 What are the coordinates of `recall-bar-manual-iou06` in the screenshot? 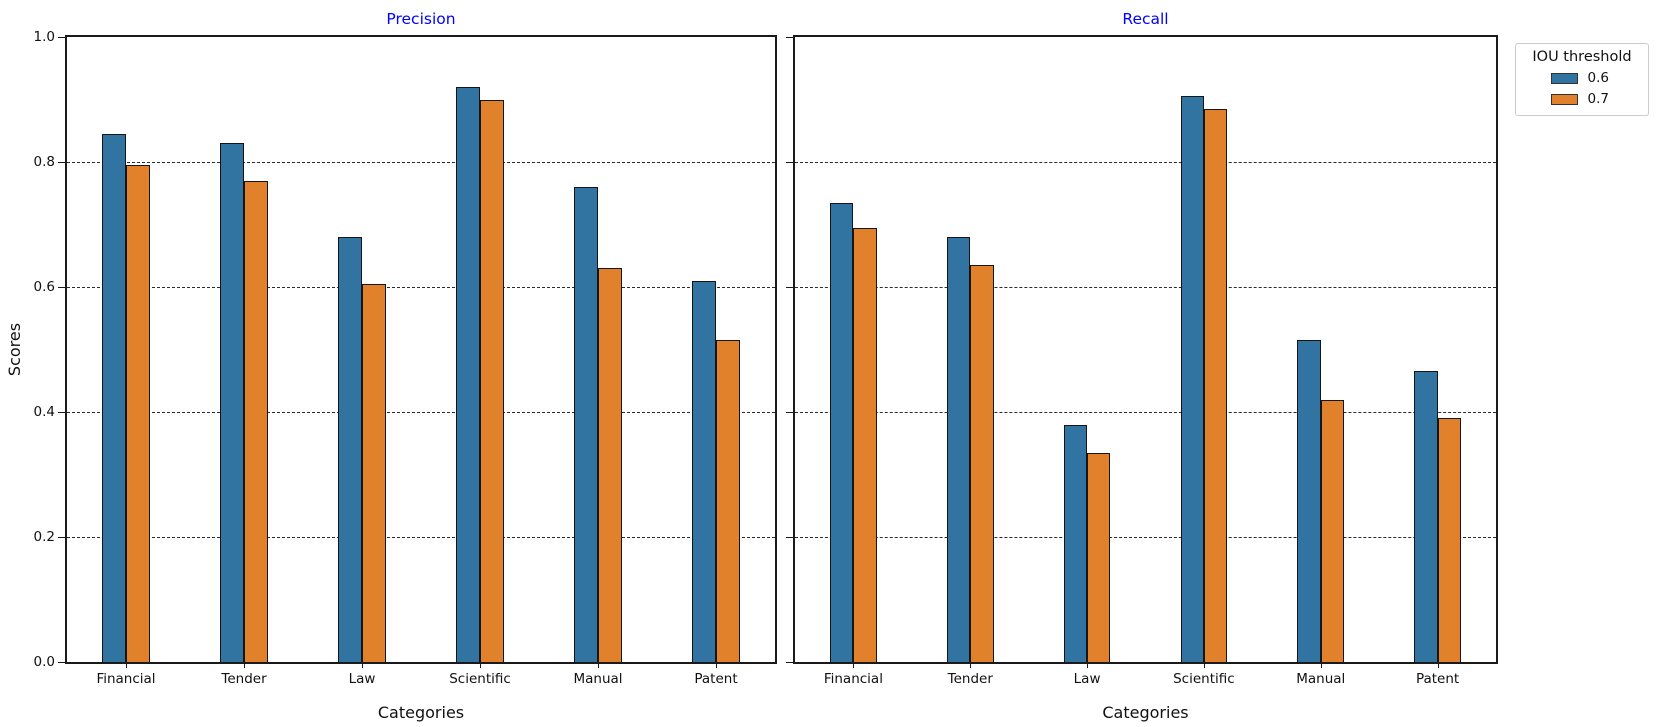 It's located at (1309, 501).